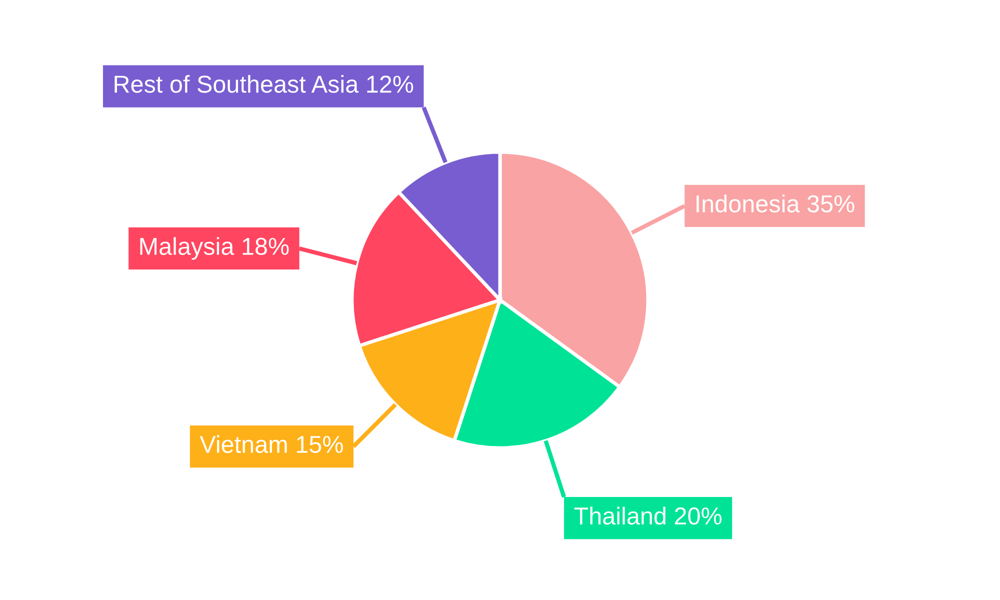  What do you see at coordinates (648, 515) in the screenshot?
I see `slice-label: Thailand 20%` at bounding box center [648, 515].